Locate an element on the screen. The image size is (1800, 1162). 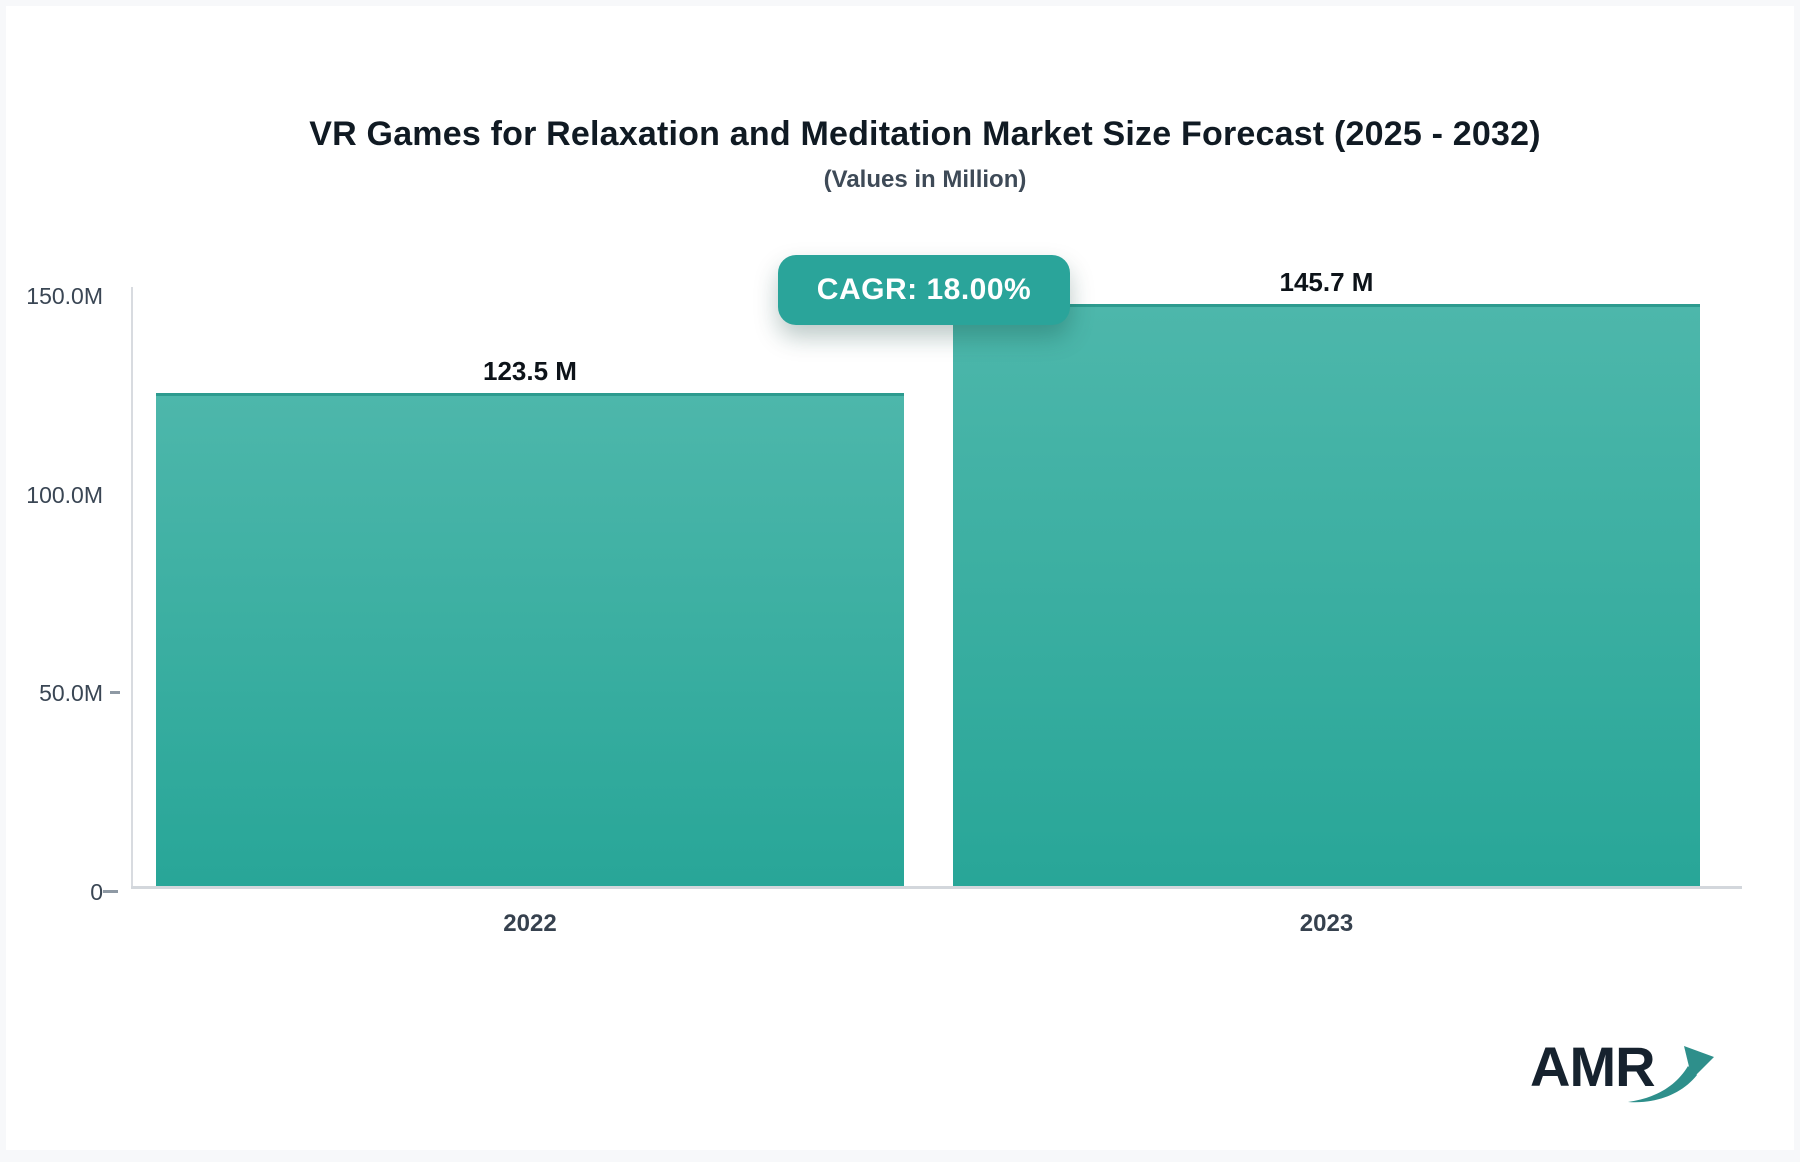
bar-value-label-2023: 145.7 M is located at coordinates (1326, 282).